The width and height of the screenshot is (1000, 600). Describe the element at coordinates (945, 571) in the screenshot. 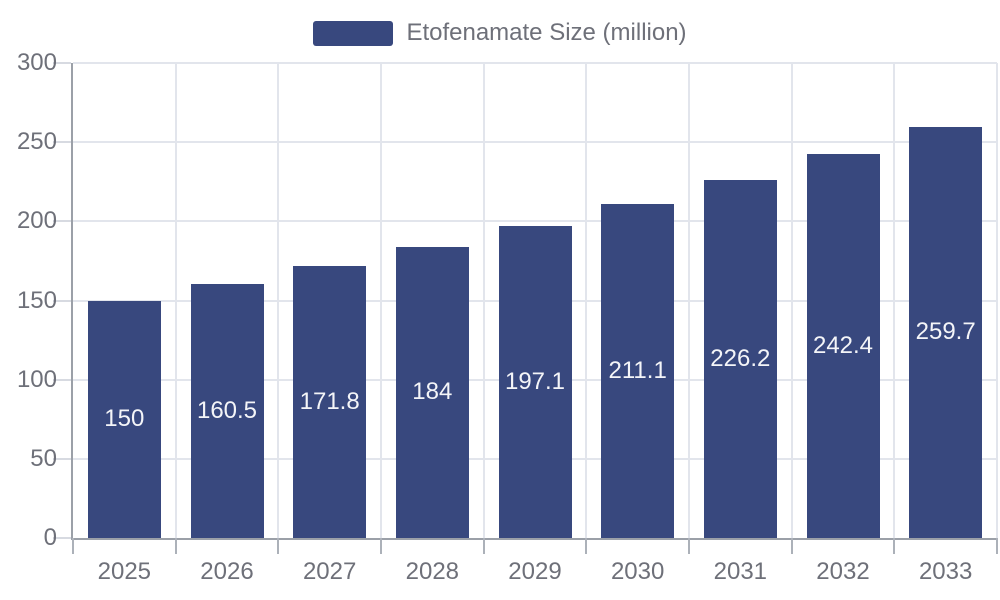

I see `x-axis-label: 2033` at that location.